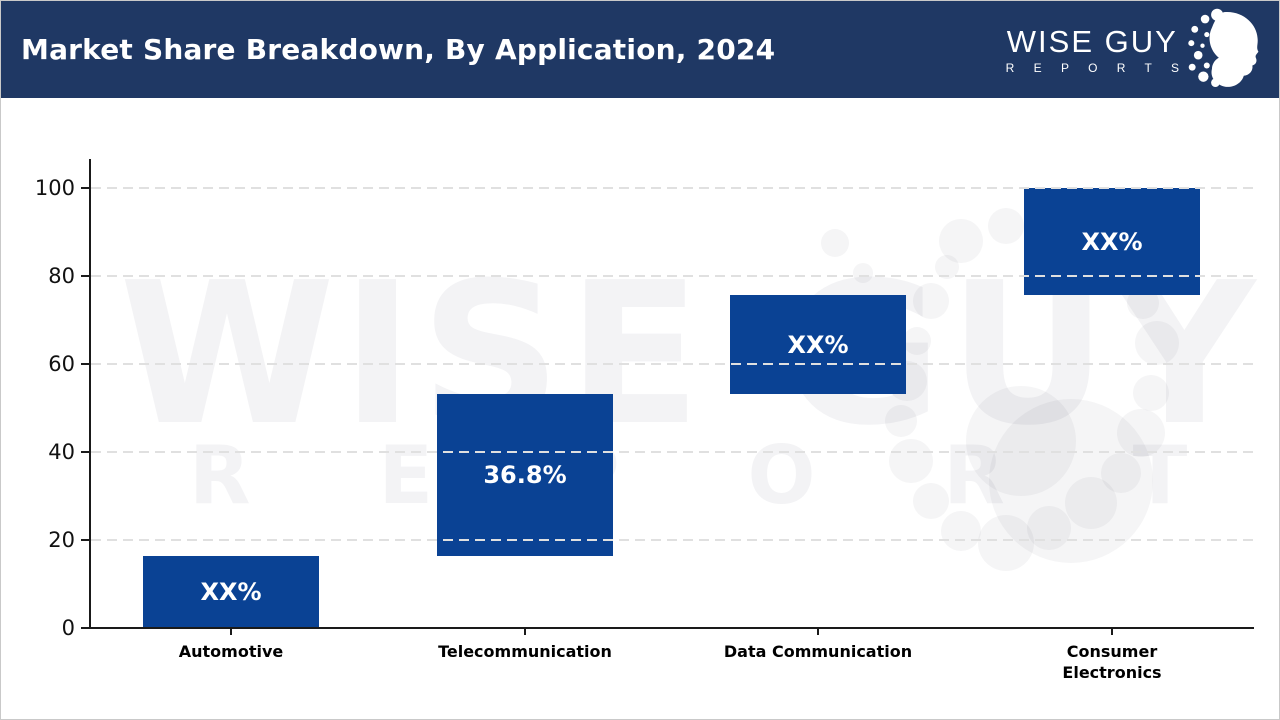 The width and height of the screenshot is (1280, 720). I want to click on x-category-label: Consumer Electronics, so click(1112, 662).